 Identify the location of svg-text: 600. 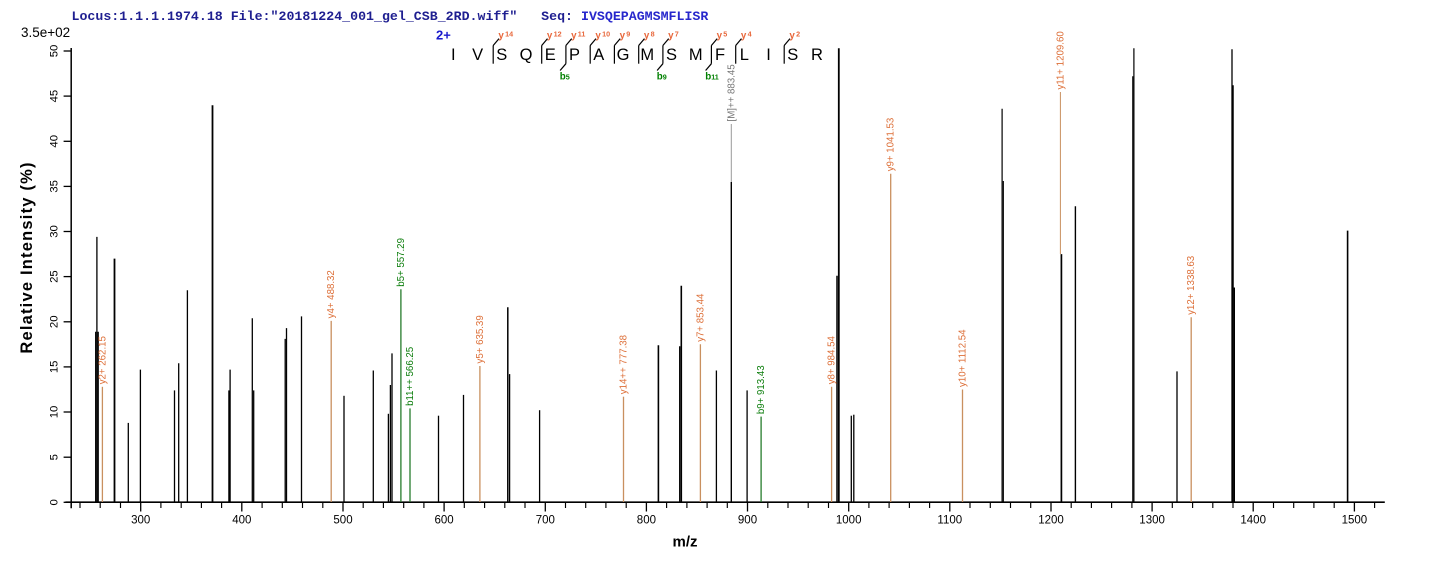
(444, 521).